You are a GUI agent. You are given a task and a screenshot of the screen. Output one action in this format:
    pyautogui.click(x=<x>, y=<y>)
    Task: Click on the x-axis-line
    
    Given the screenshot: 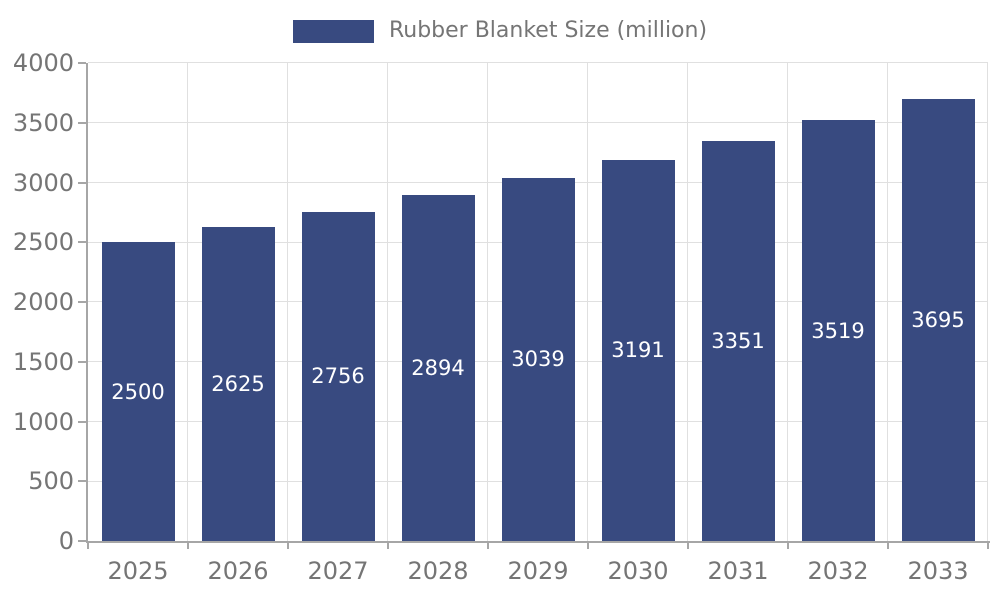 What is the action you would take?
    pyautogui.click(x=538, y=542)
    